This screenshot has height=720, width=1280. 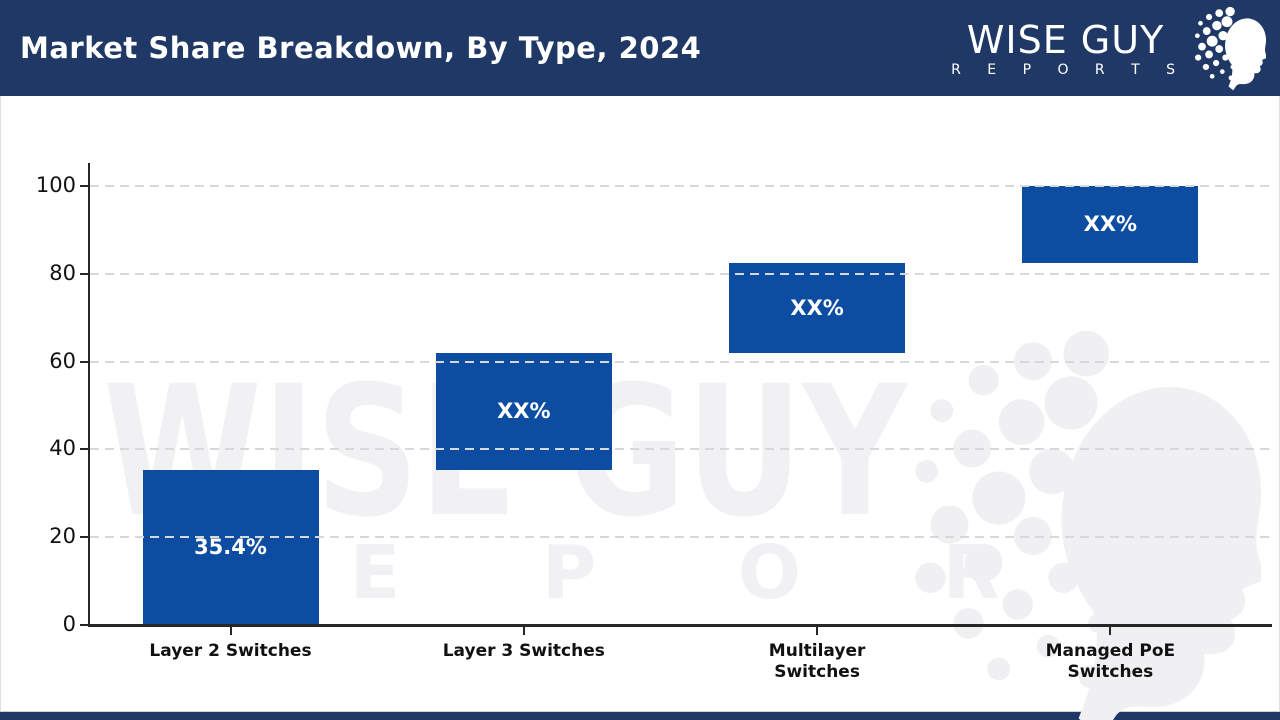 I want to click on bar-value-label: 35.4%, so click(x=230, y=547).